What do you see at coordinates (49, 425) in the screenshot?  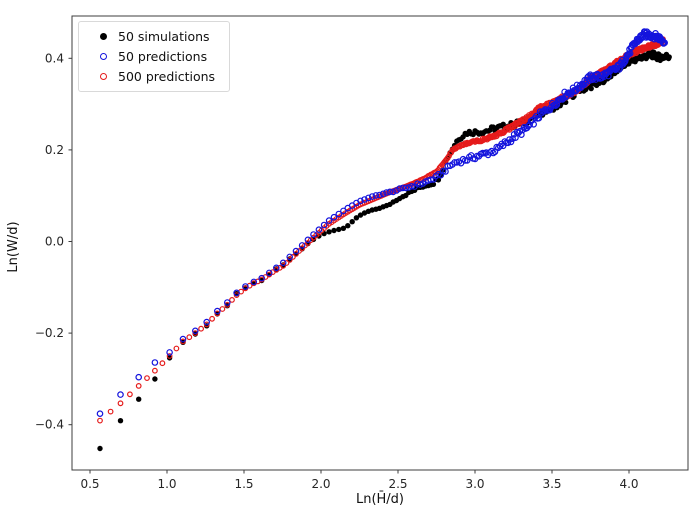 I see `y-tick-label: −0.4` at bounding box center [49, 425].